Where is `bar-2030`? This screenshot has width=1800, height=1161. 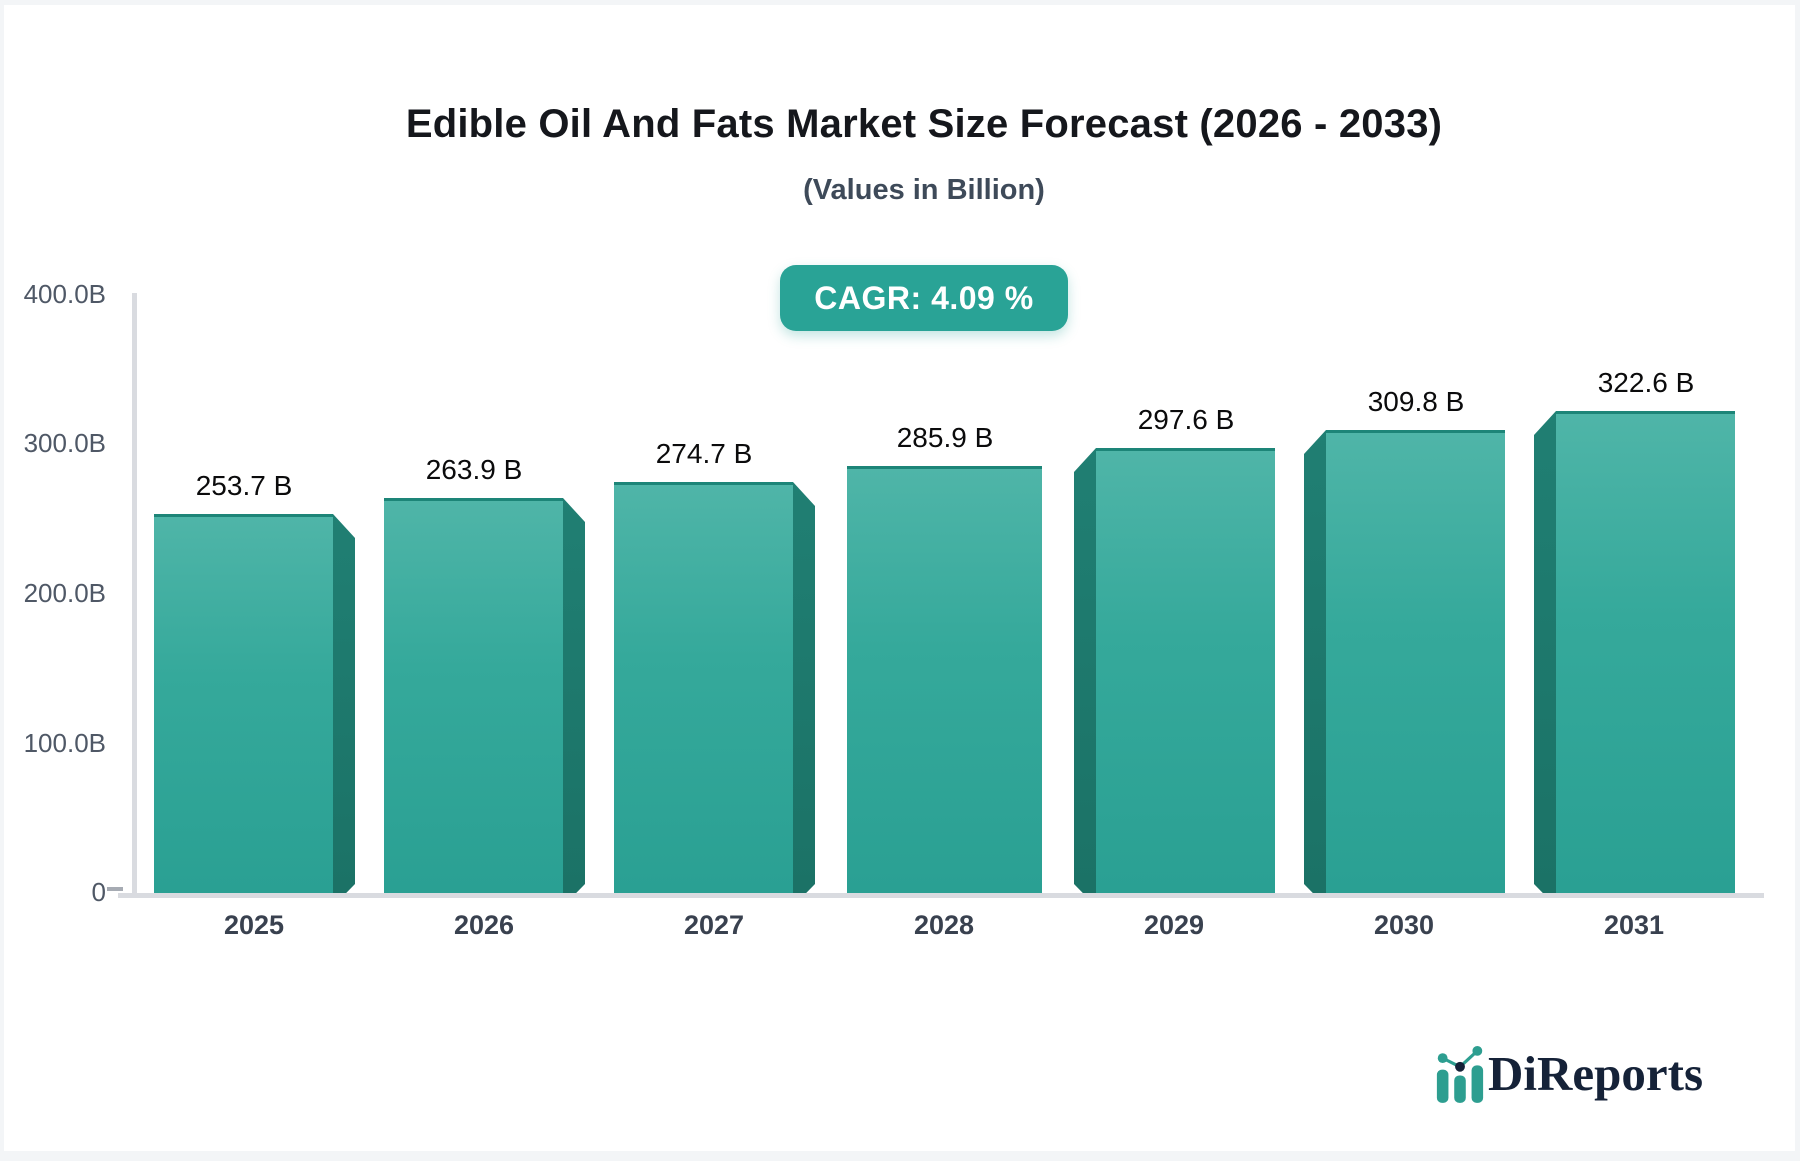 bar-2030 is located at coordinates (1415, 661).